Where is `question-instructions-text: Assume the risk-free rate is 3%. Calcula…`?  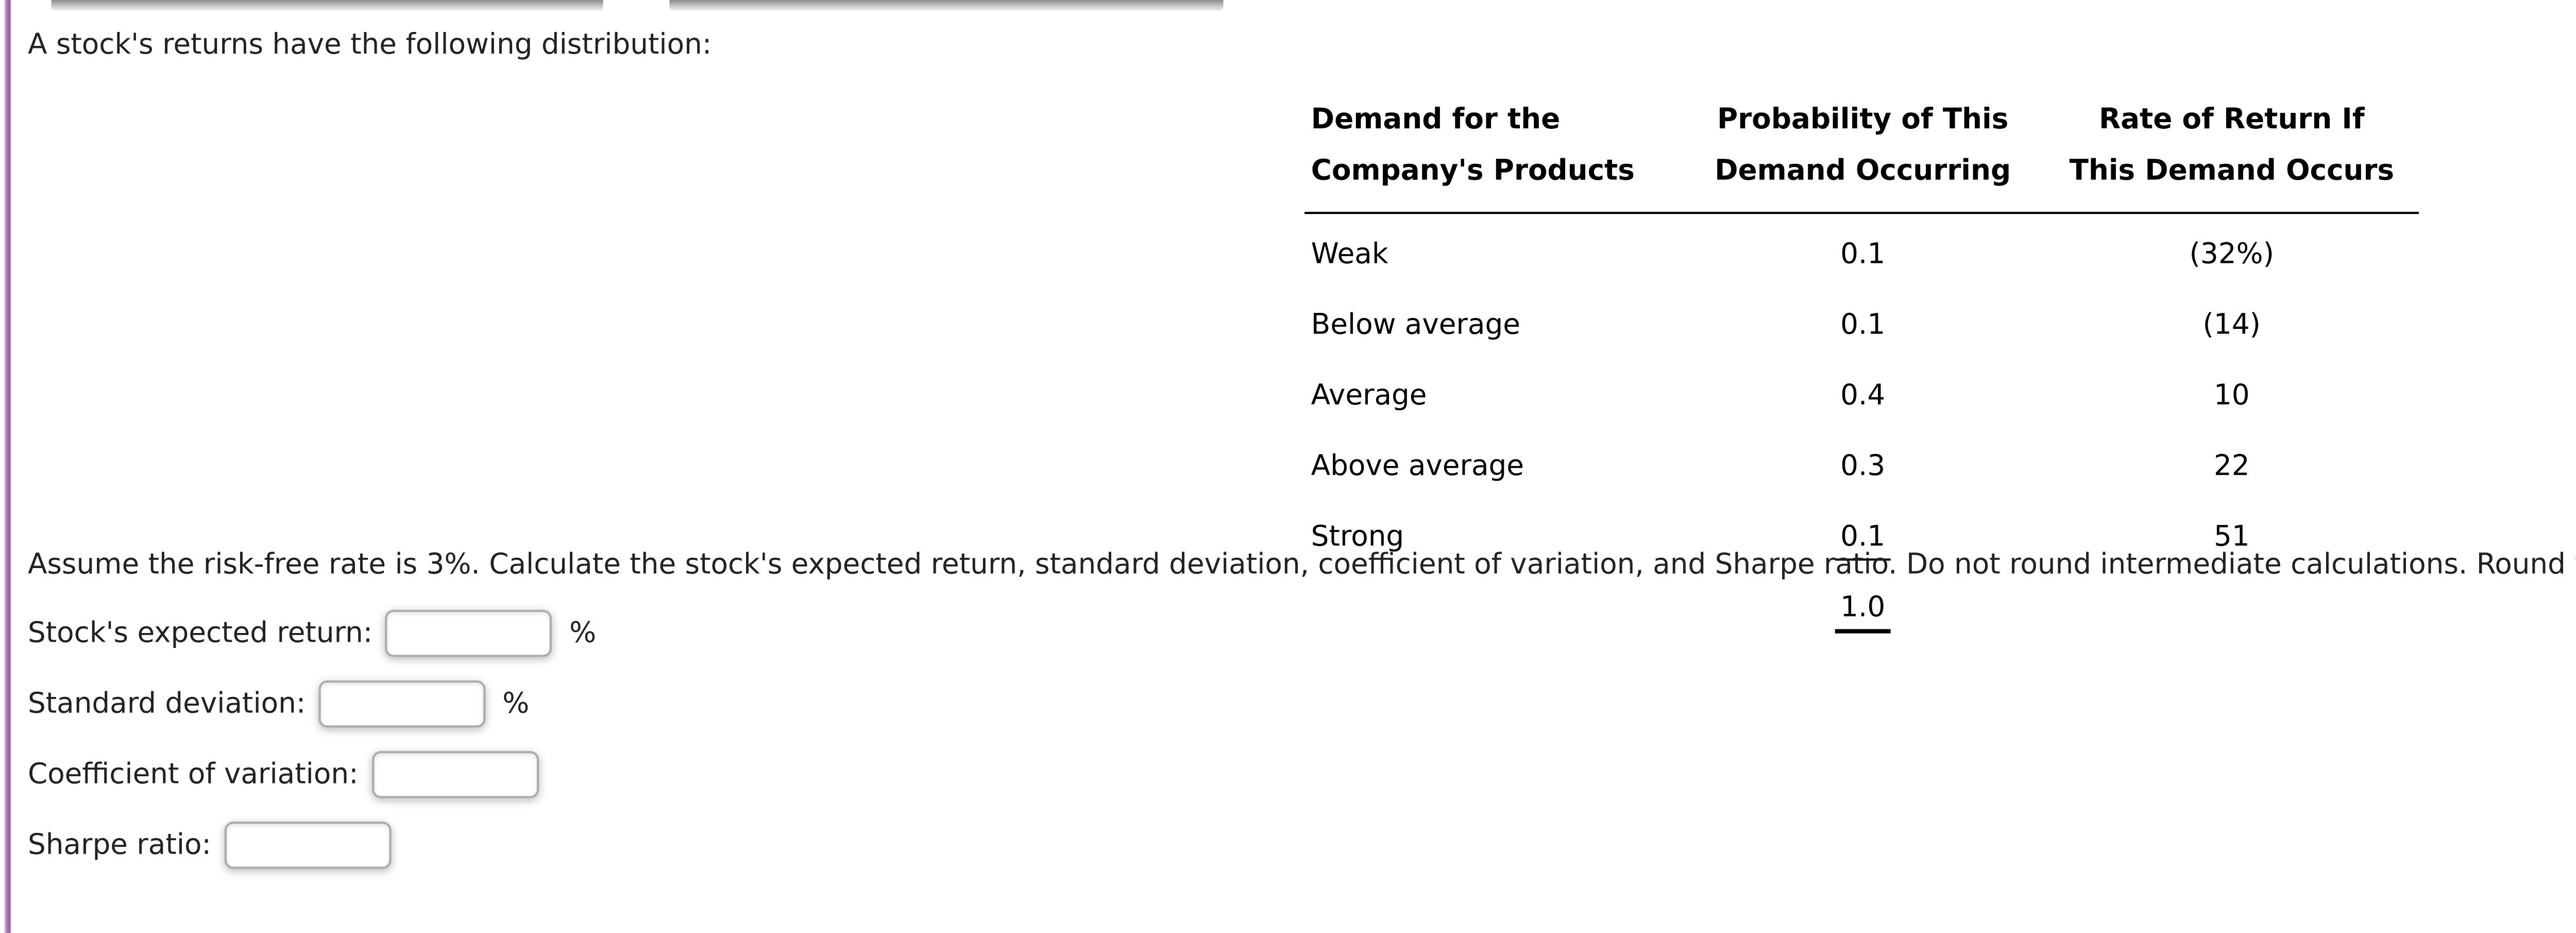 question-instructions-text: Assume the risk-free rate is 3%. Calcula… is located at coordinates (1301, 565).